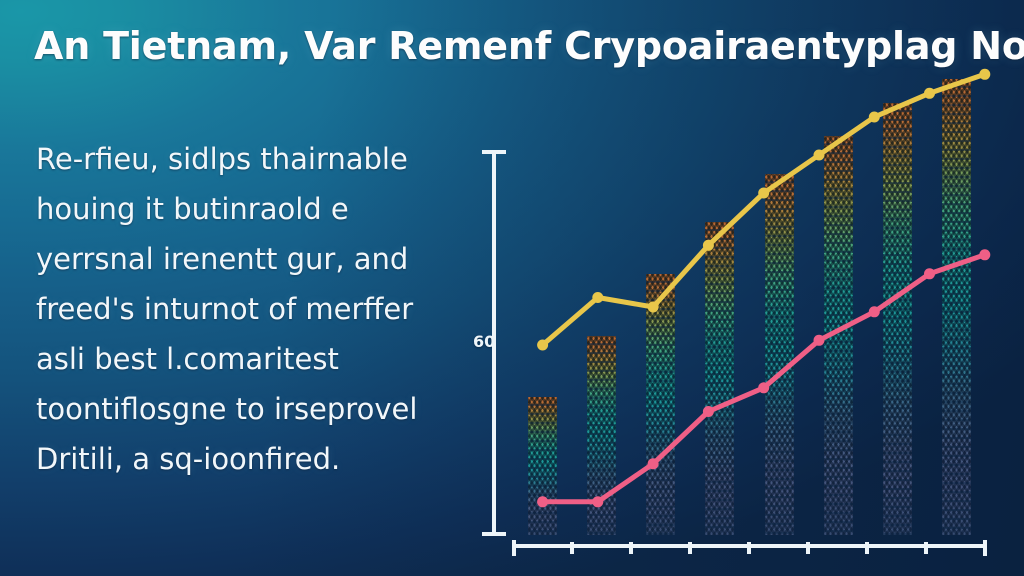 The width and height of the screenshot is (1024, 576). Describe the element at coordinates (227, 409) in the screenshot. I see `body-line: toontiflosgne to irseprovel` at that location.